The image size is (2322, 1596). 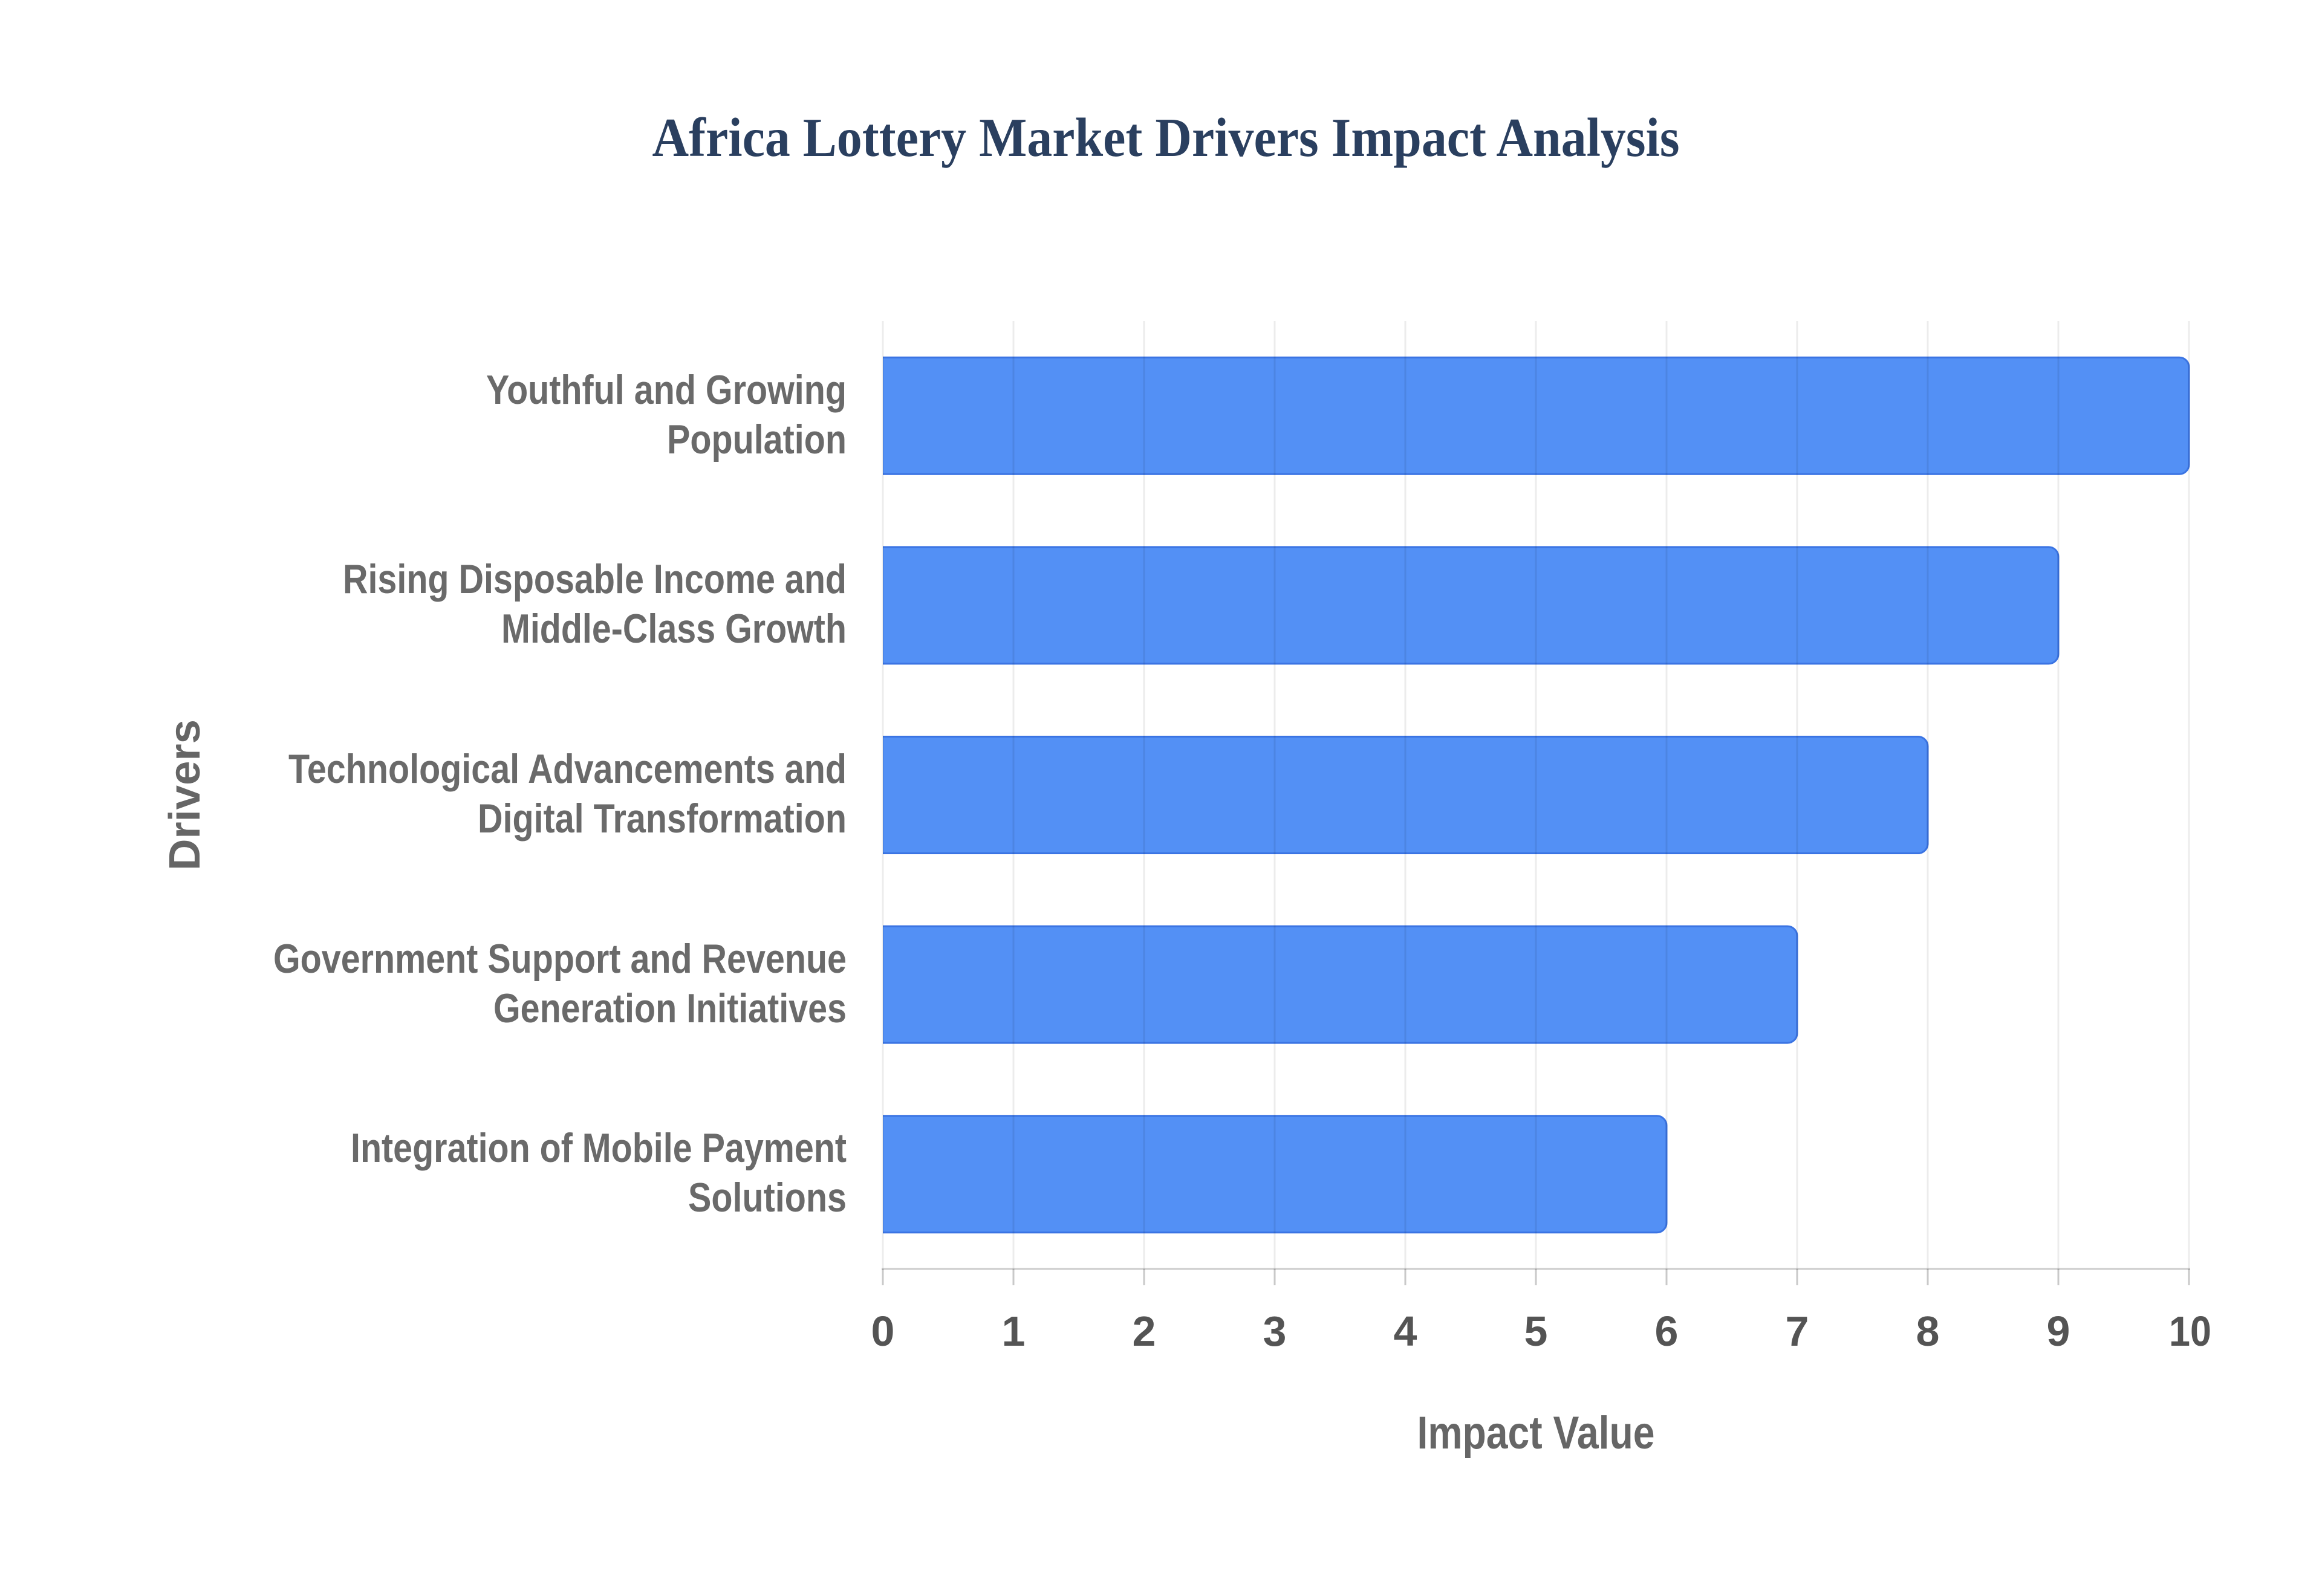 I want to click on svg-text: 10, so click(x=2190, y=1331).